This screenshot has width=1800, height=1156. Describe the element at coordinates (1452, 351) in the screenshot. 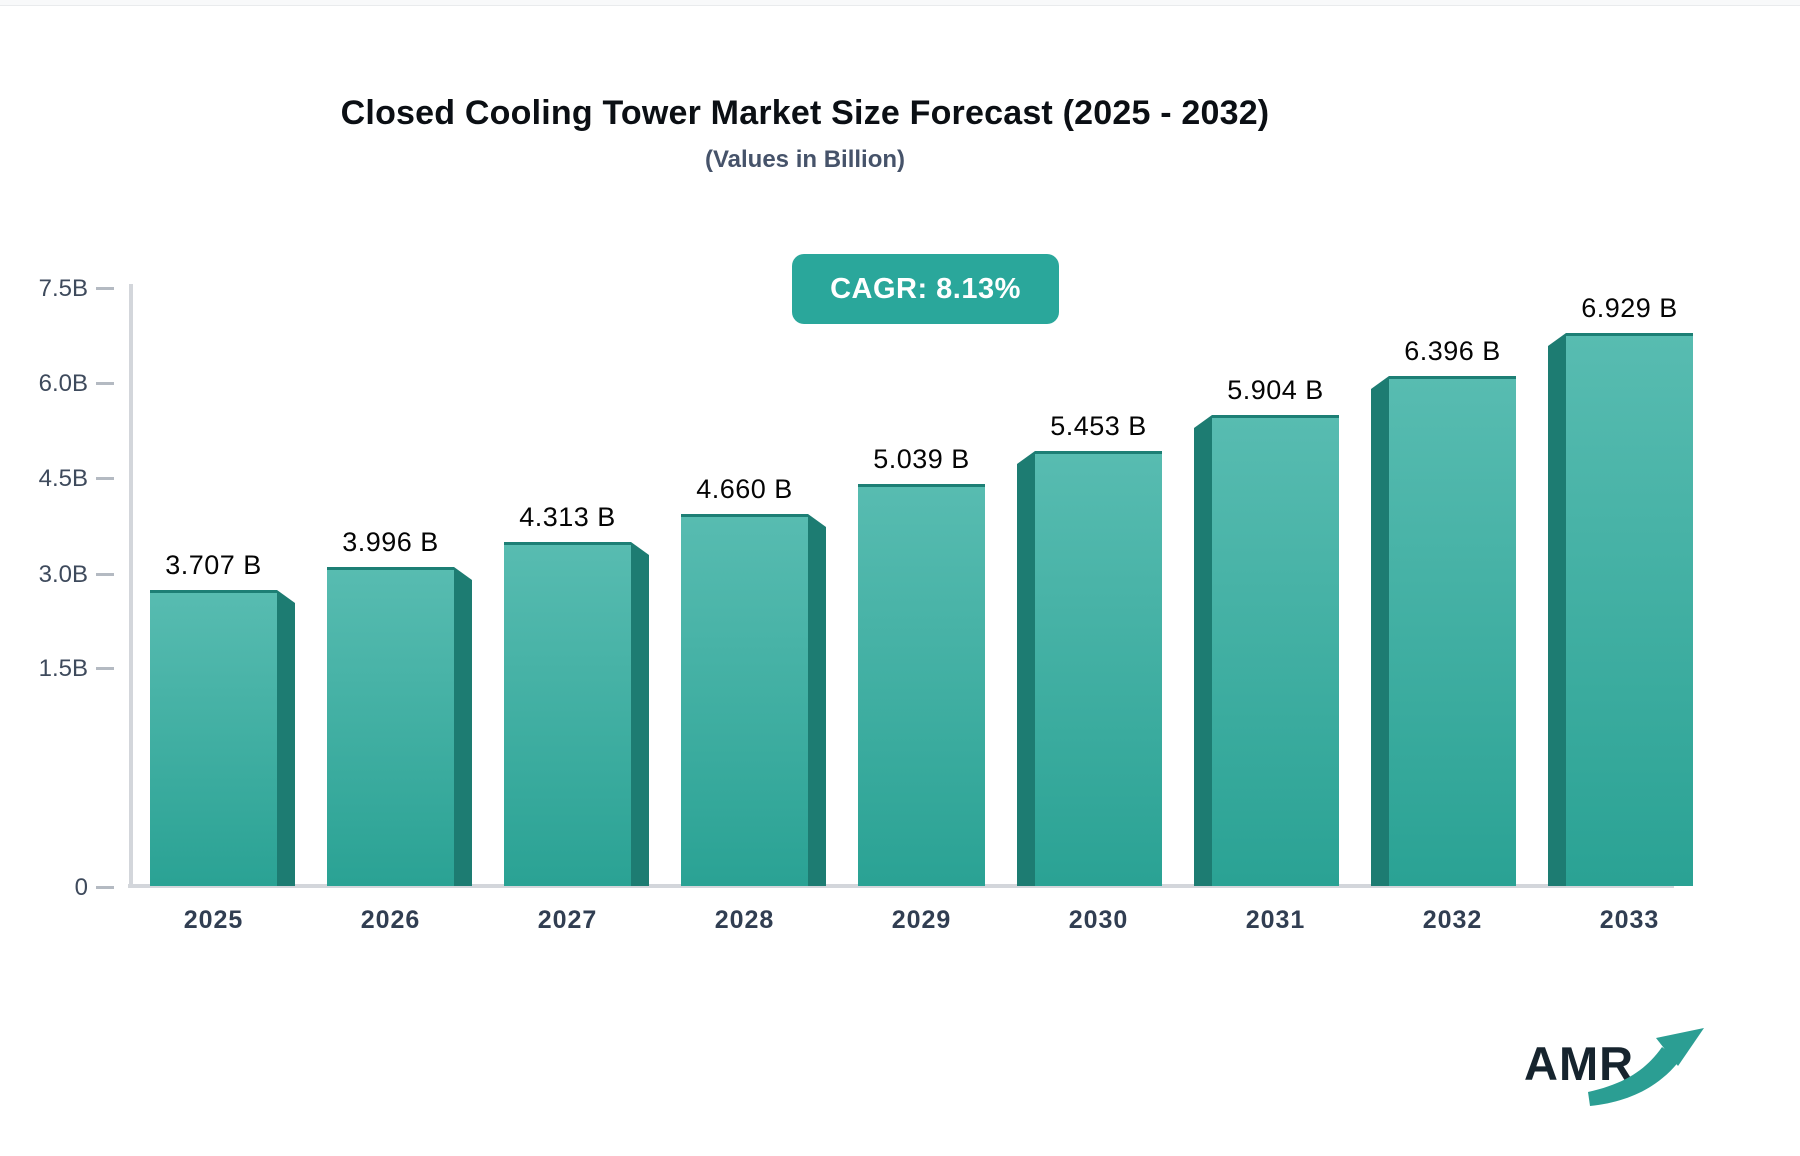

I see `bar-value-label: 6.396 B` at that location.